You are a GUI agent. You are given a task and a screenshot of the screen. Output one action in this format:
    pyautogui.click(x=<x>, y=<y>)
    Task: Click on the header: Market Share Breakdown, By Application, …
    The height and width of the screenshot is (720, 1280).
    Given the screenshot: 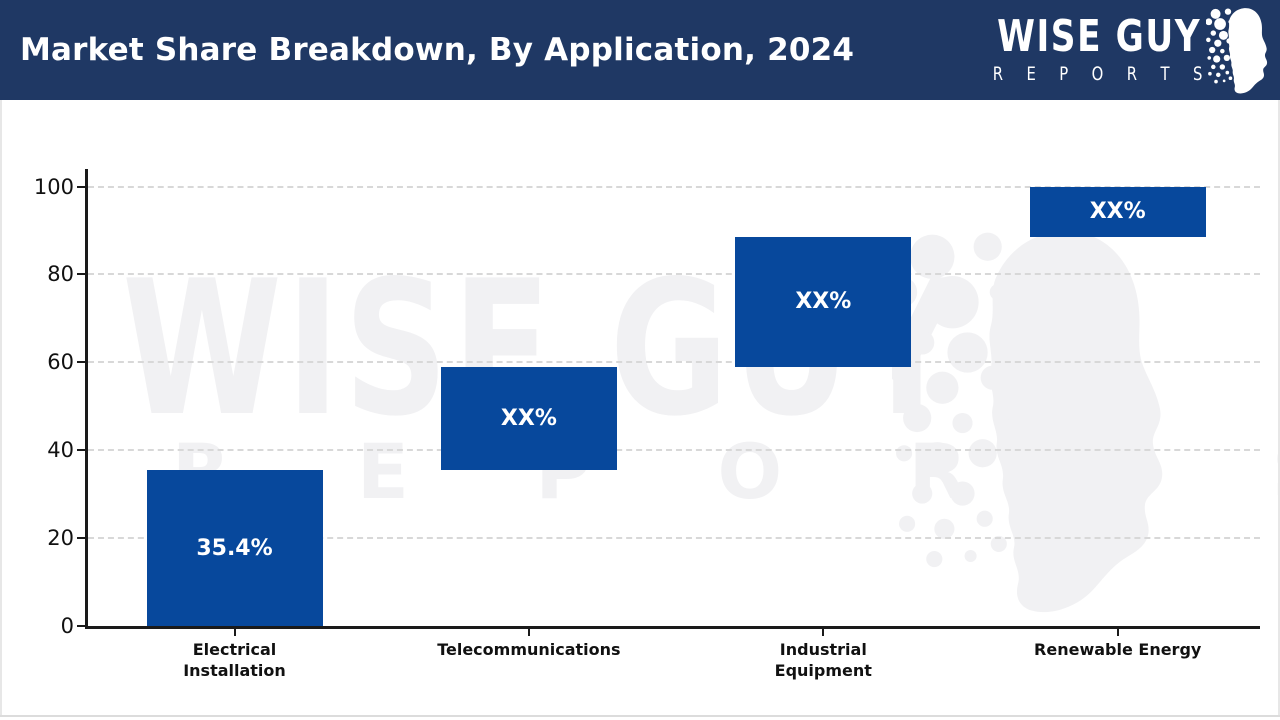 What is the action you would take?
    pyautogui.click(x=640, y=50)
    